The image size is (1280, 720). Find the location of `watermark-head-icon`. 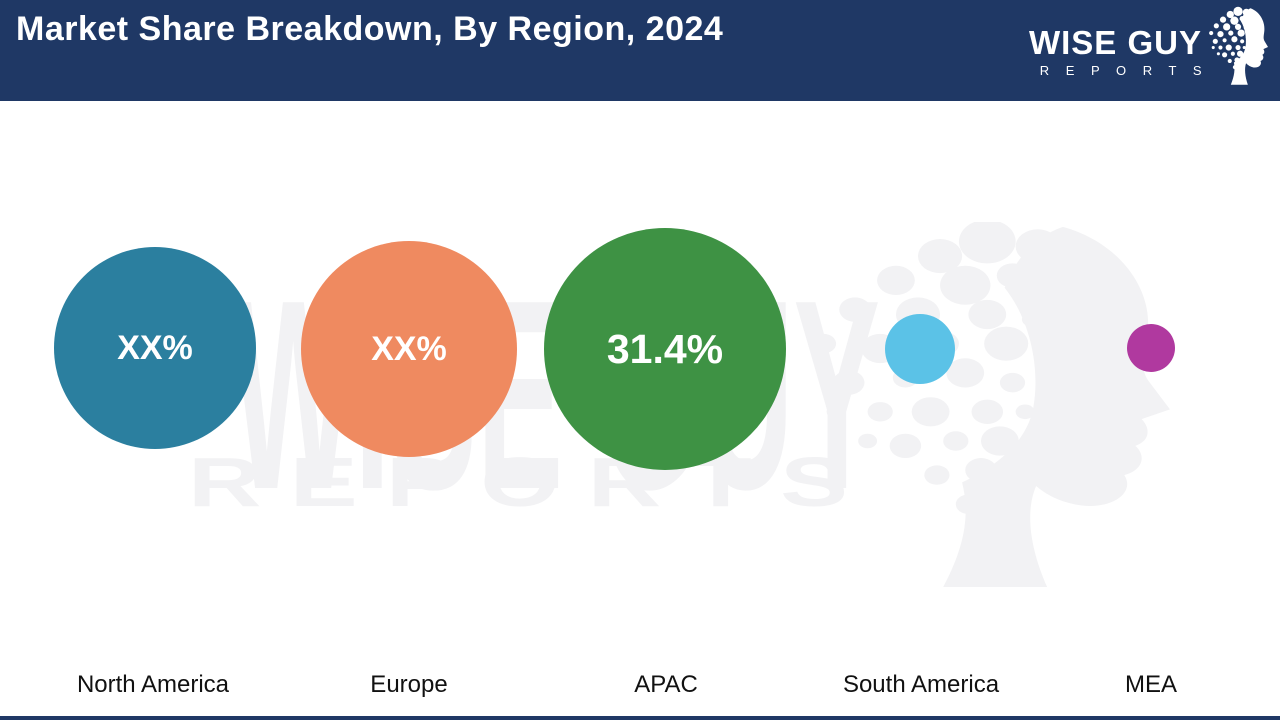

watermark-head-icon is located at coordinates (990, 404).